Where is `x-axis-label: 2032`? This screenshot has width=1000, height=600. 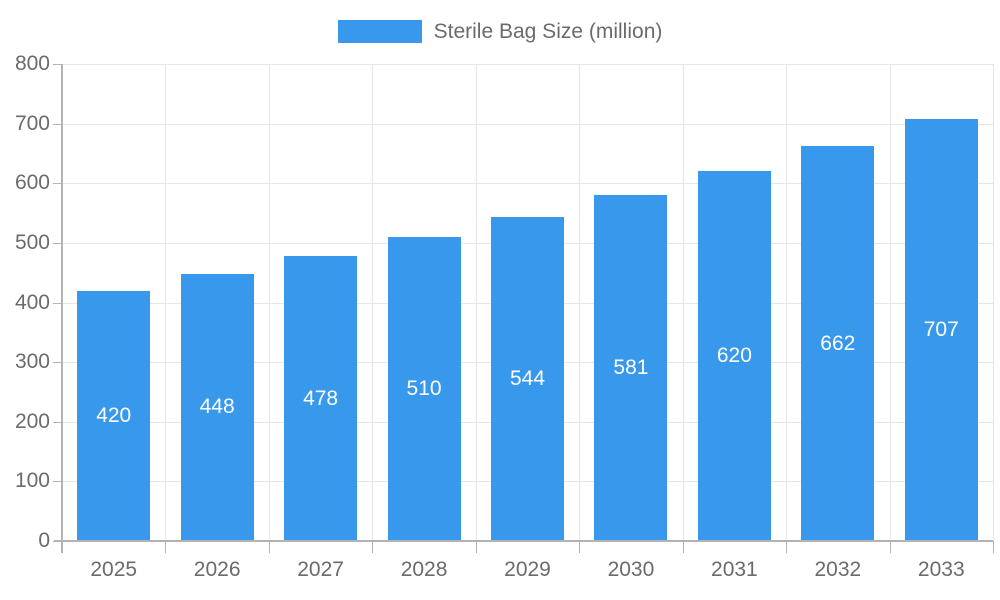 x-axis-label: 2032 is located at coordinates (838, 569).